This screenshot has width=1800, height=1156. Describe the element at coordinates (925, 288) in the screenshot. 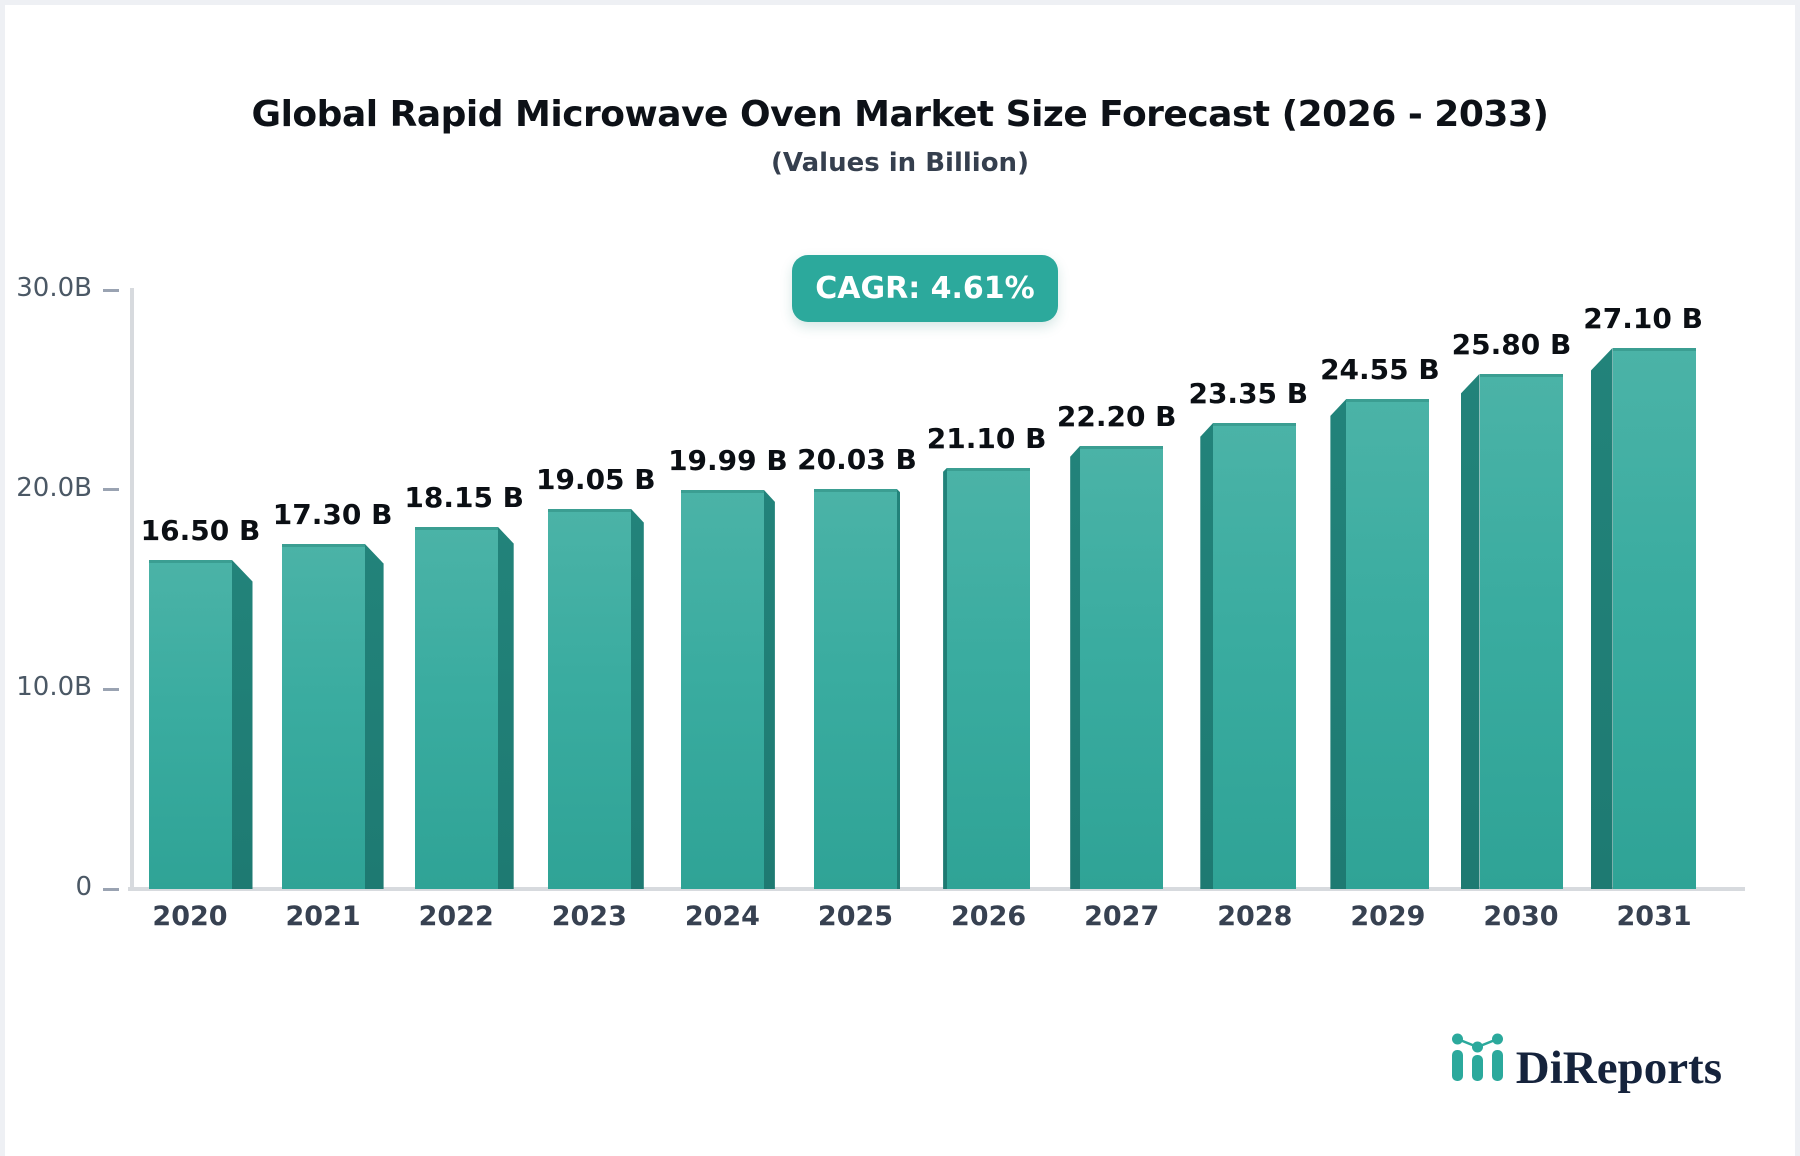

I see `cagr-badge: CAGR: 4.61%` at that location.